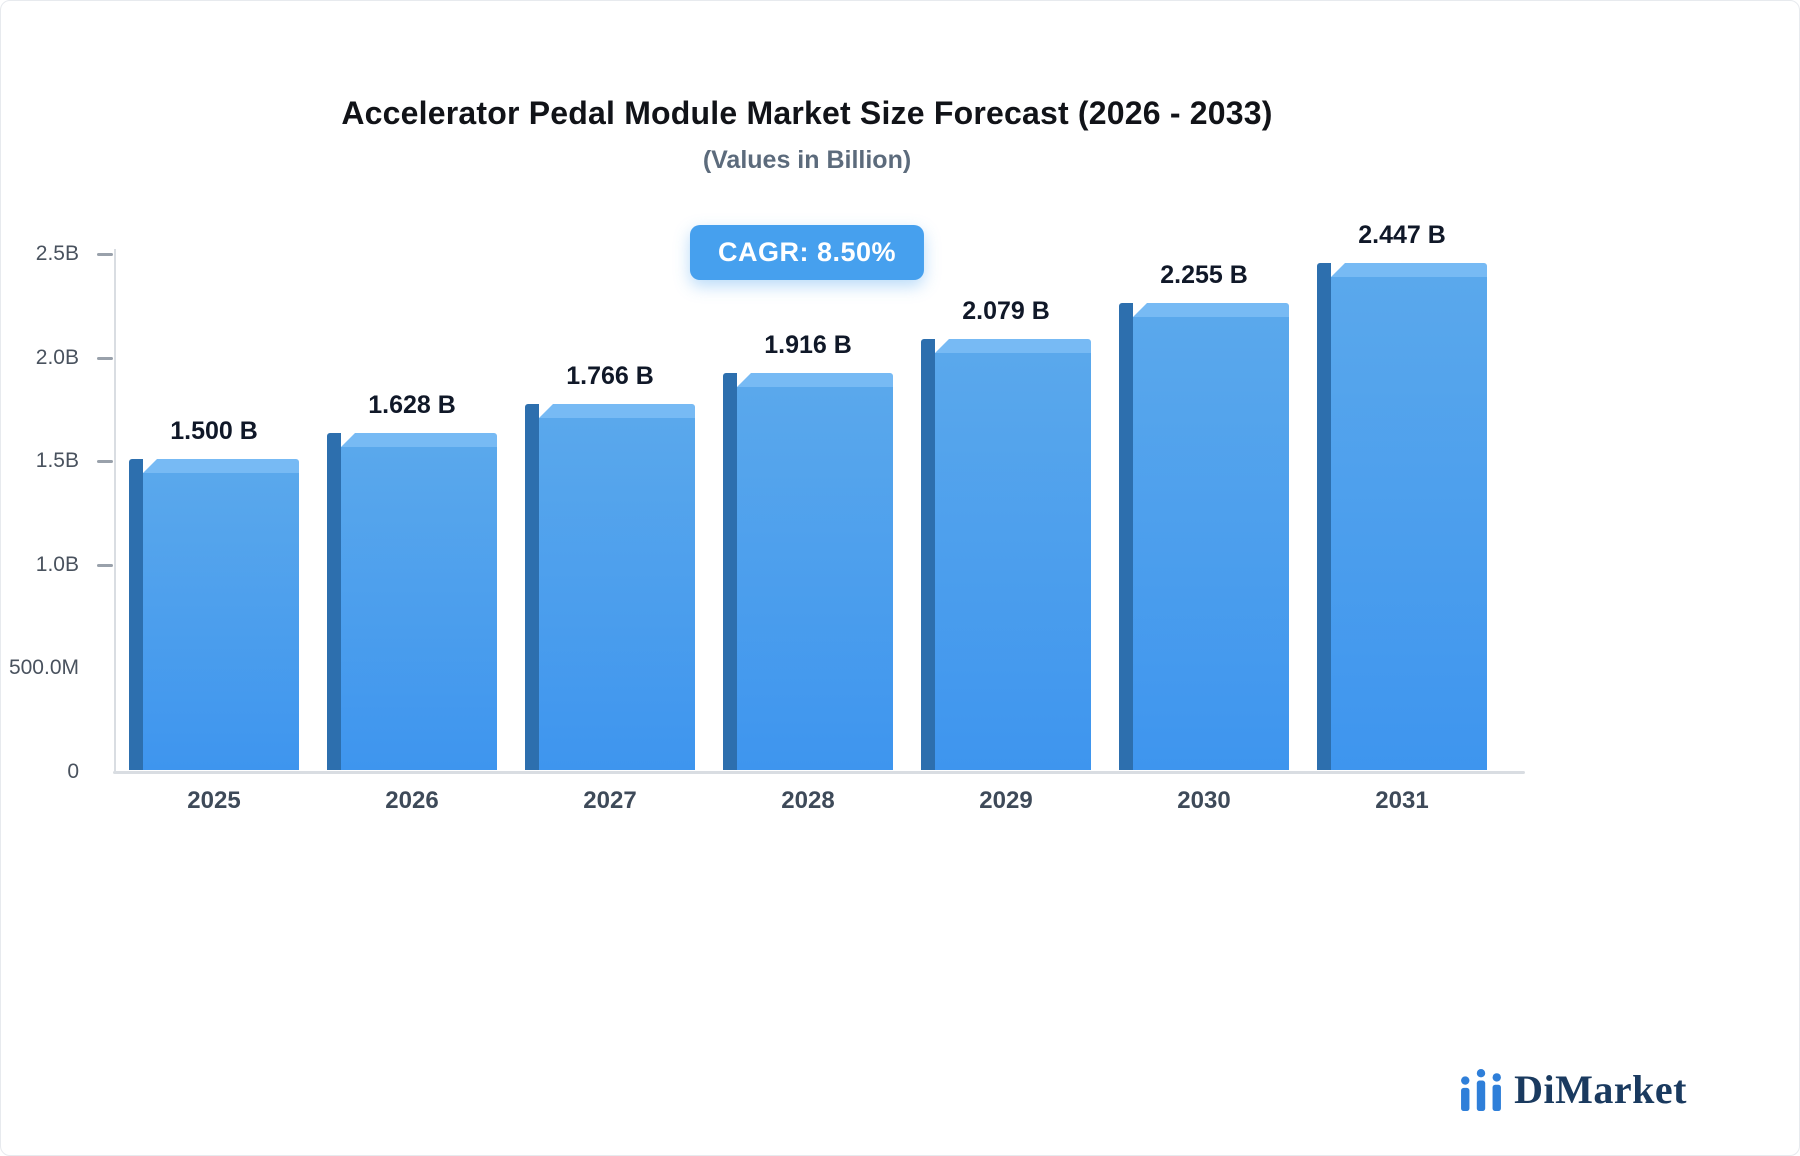 This screenshot has width=1800, height=1156. What do you see at coordinates (57, 564) in the screenshot?
I see `y-axis-label-1.0B: 1.0B` at bounding box center [57, 564].